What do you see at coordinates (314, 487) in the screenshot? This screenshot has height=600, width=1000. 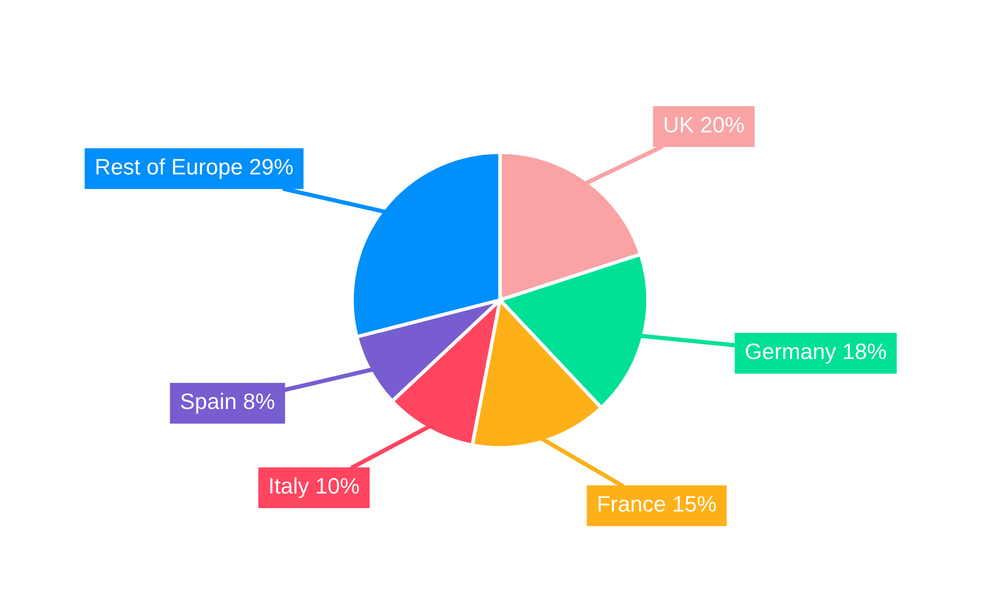 I see `slice-label: Italy 10%` at bounding box center [314, 487].